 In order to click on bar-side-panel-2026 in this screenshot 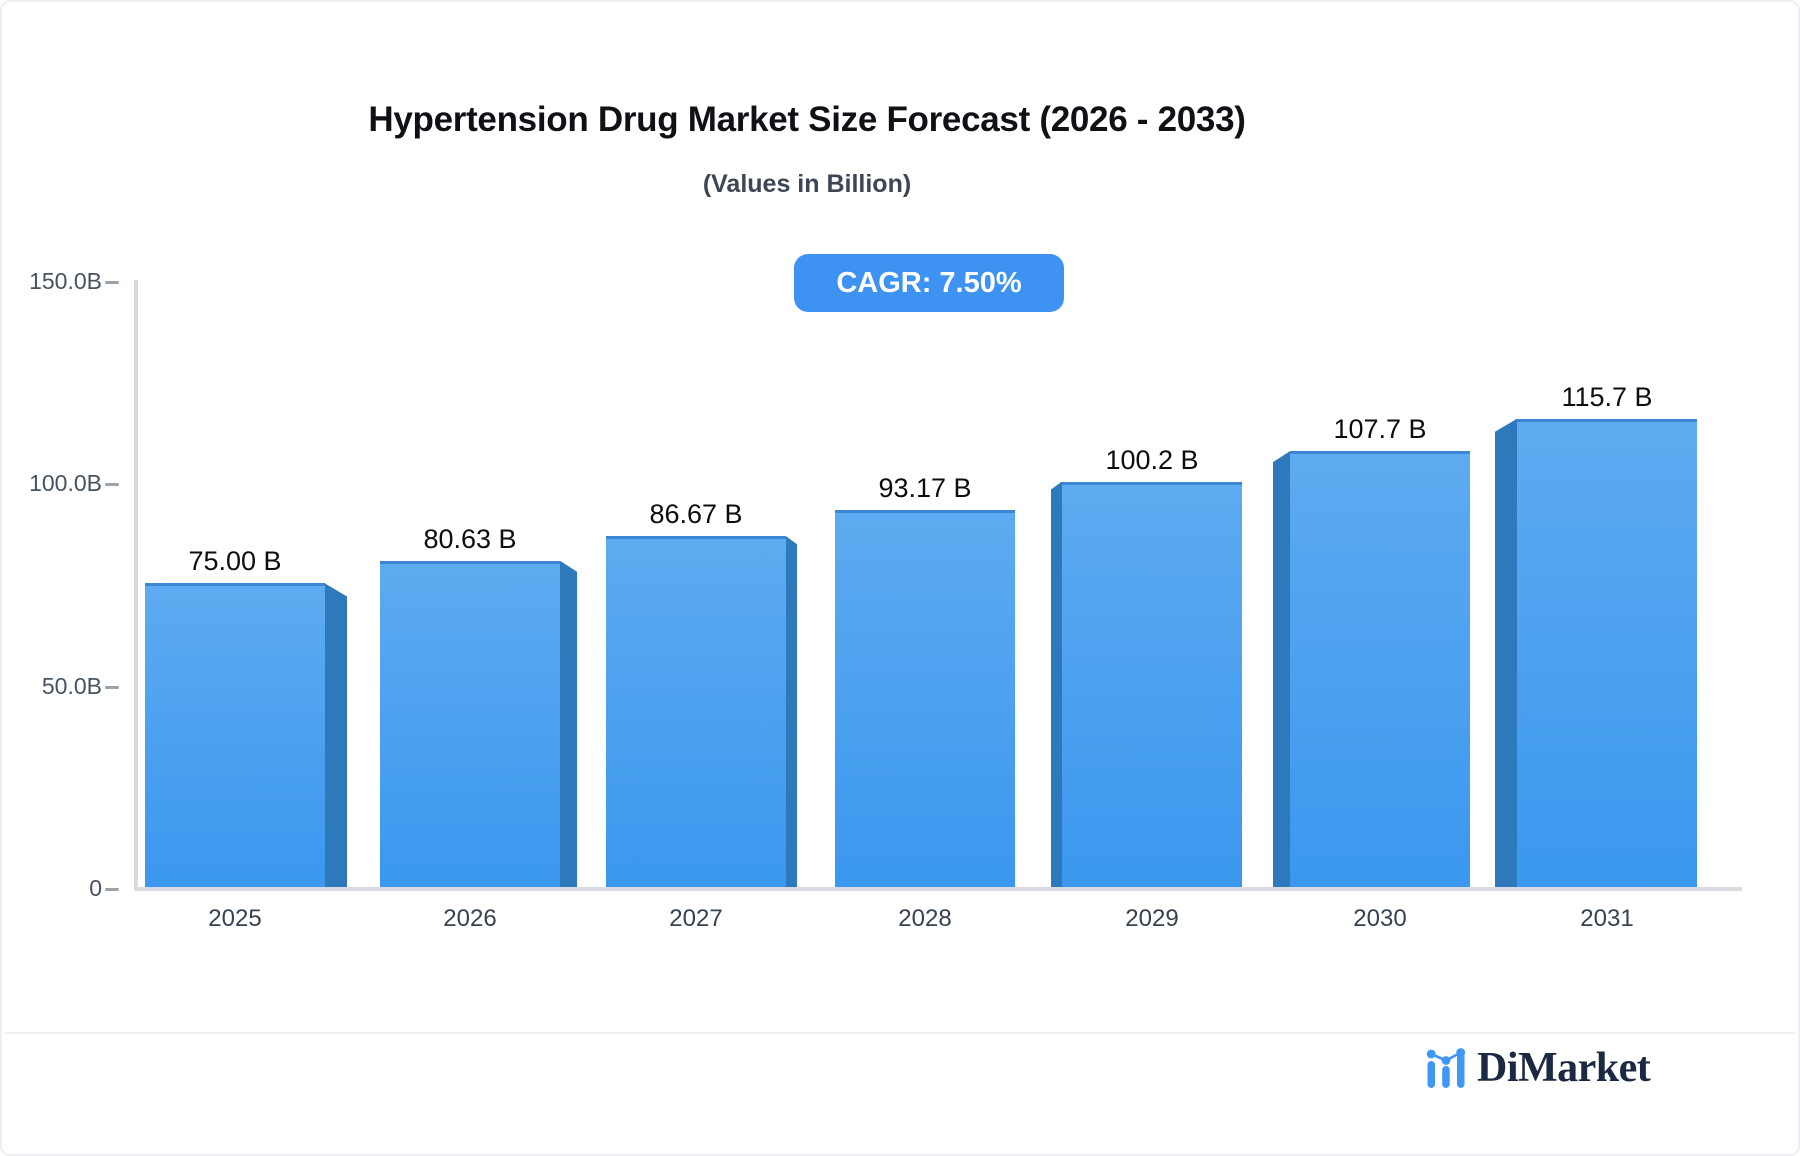, I will do `click(568, 723)`.